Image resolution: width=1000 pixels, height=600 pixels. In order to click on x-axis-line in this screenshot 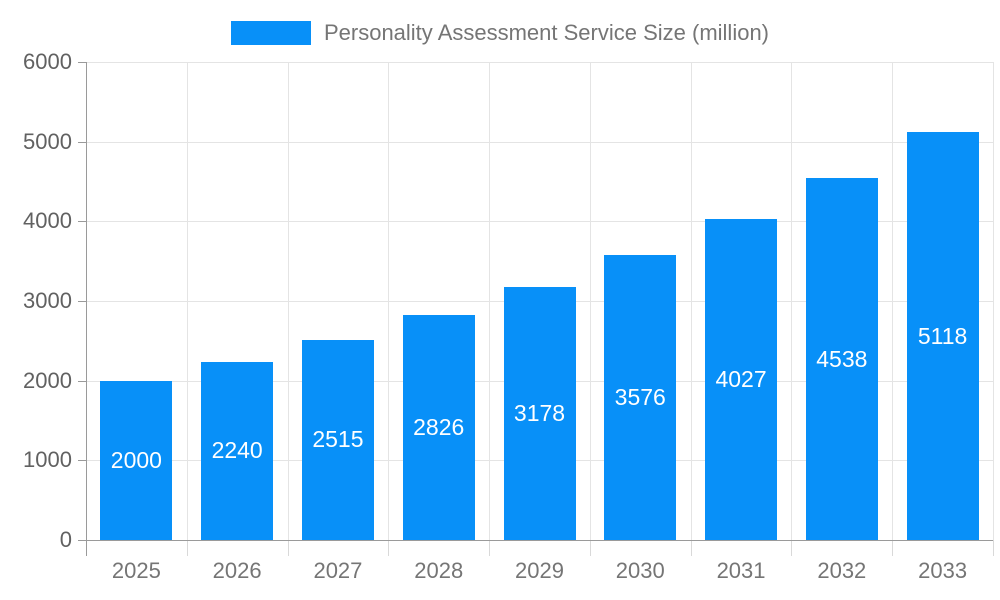, I will do `click(539, 540)`.